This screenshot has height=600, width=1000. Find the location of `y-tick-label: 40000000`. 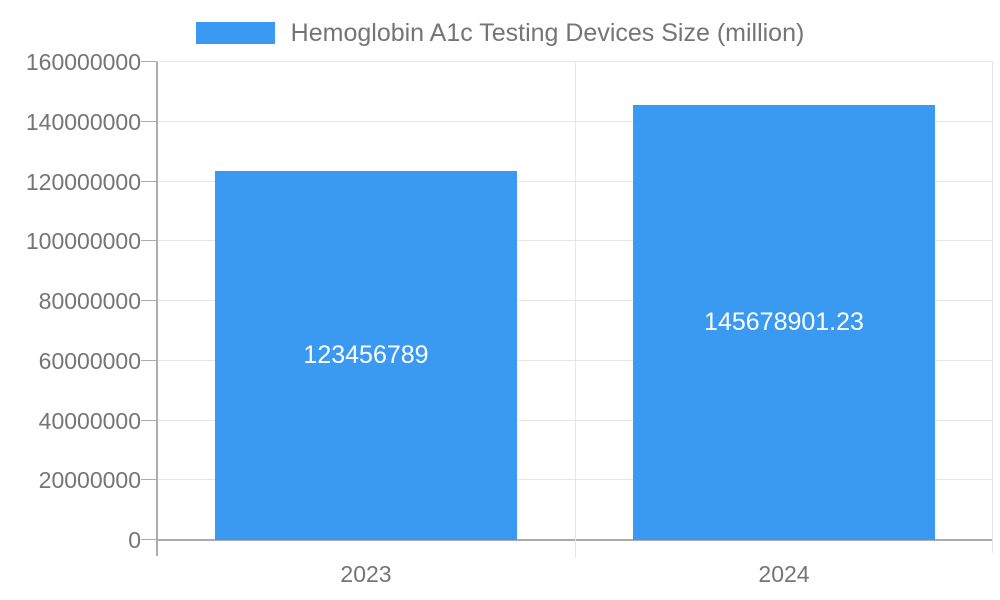

y-tick-label: 40000000 is located at coordinates (89, 420).